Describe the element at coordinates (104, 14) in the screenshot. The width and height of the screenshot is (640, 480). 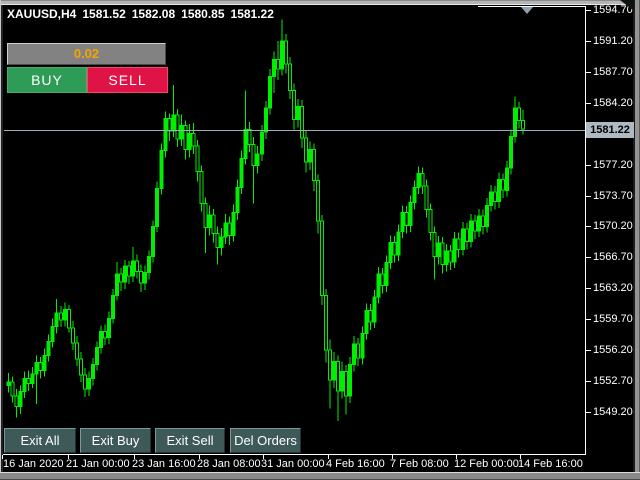
I see `open-value: 1581.52` at that location.